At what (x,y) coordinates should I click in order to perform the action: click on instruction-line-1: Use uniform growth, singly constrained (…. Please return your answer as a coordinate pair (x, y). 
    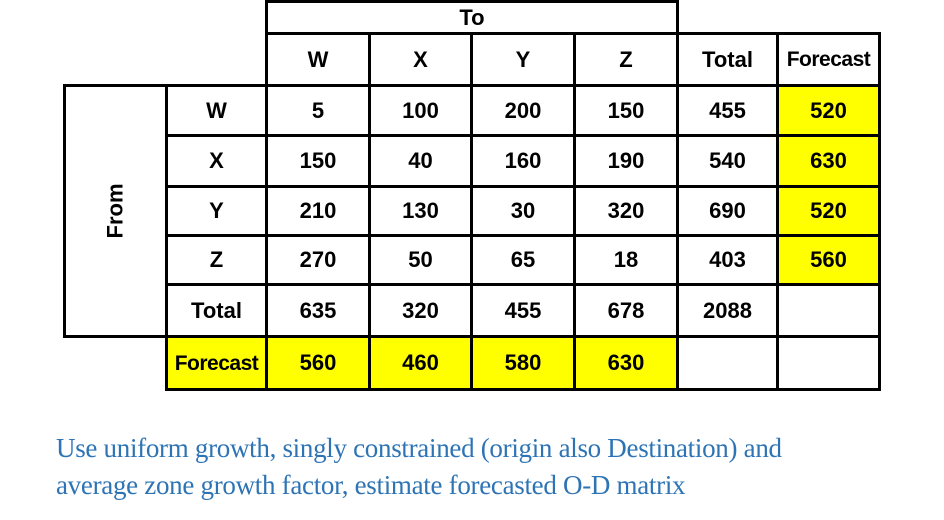
    Looking at the image, I should click on (419, 448).